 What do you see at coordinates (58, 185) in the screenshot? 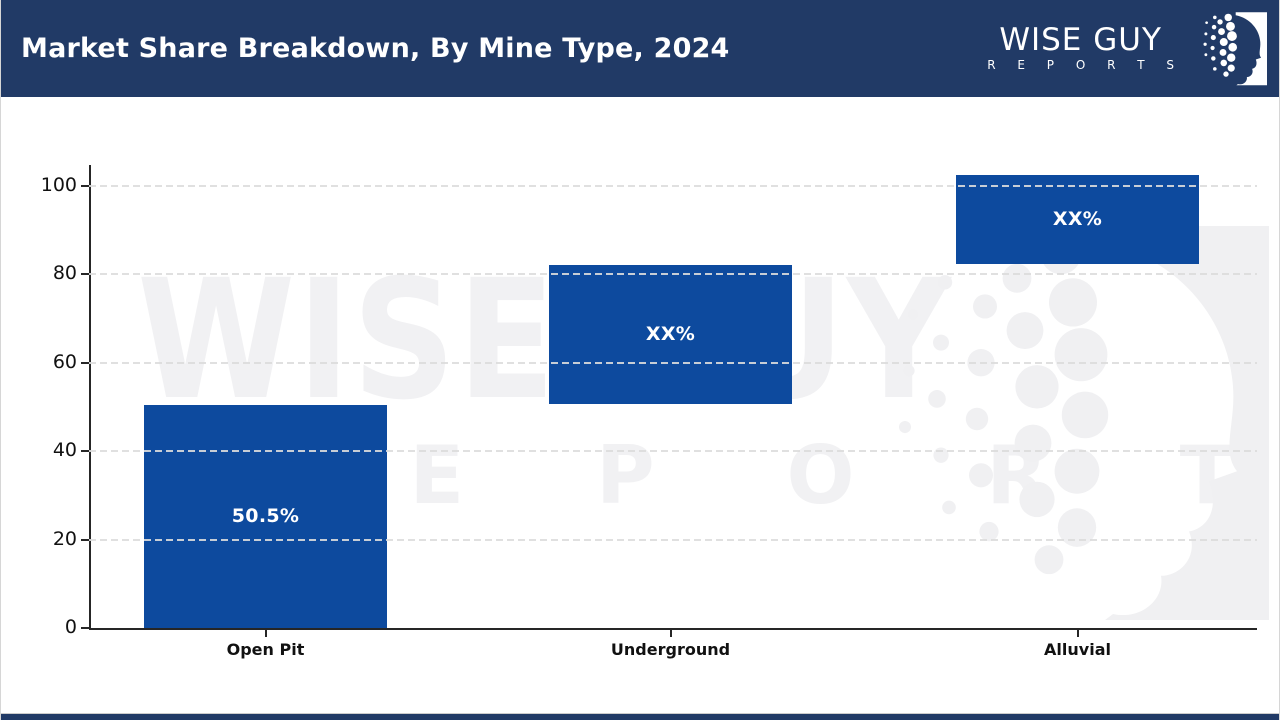
I see `y-tick-label-100: 100` at bounding box center [58, 185].